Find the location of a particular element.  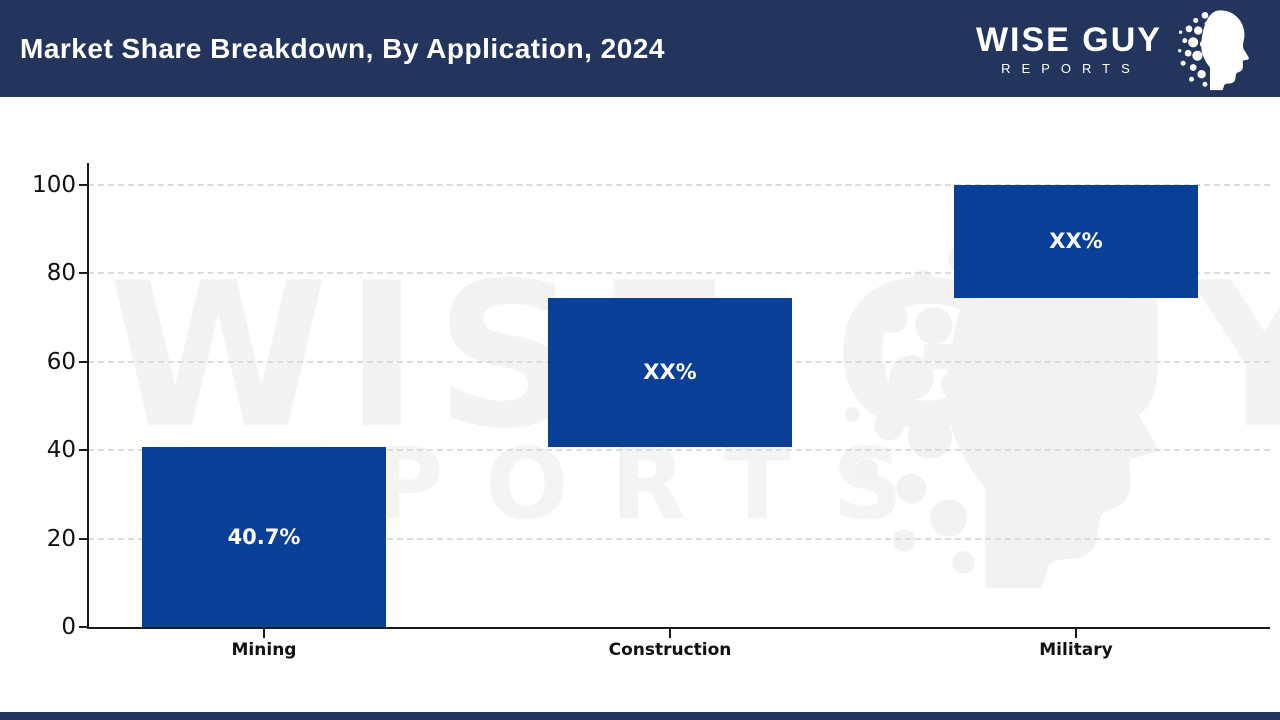

bar-mining: 40.7% is located at coordinates (264, 537).